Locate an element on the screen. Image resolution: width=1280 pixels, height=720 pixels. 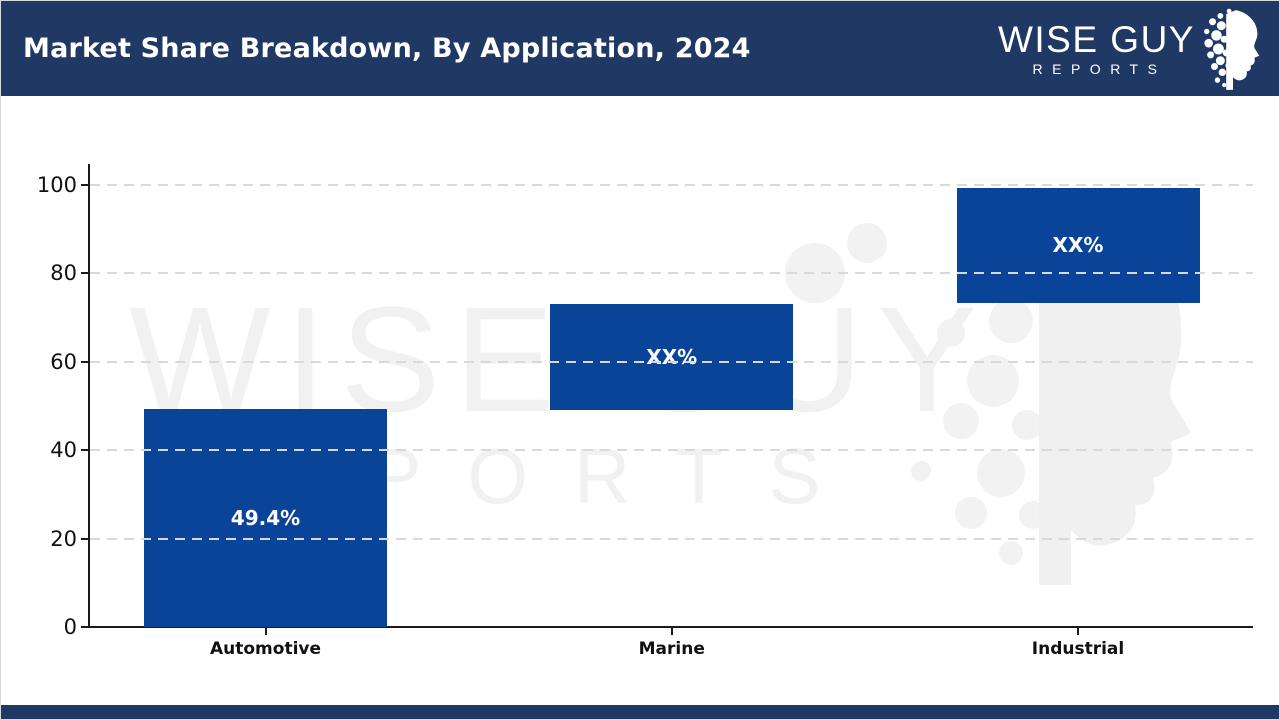
y-tick-label: 40 is located at coordinates (63, 450).